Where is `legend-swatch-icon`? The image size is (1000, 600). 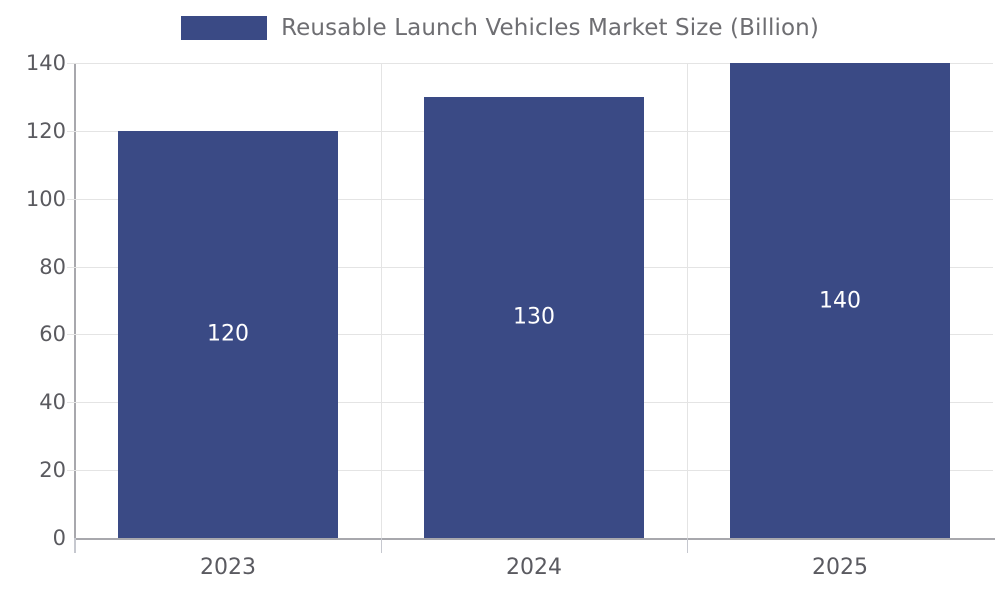
legend-swatch-icon is located at coordinates (224, 28).